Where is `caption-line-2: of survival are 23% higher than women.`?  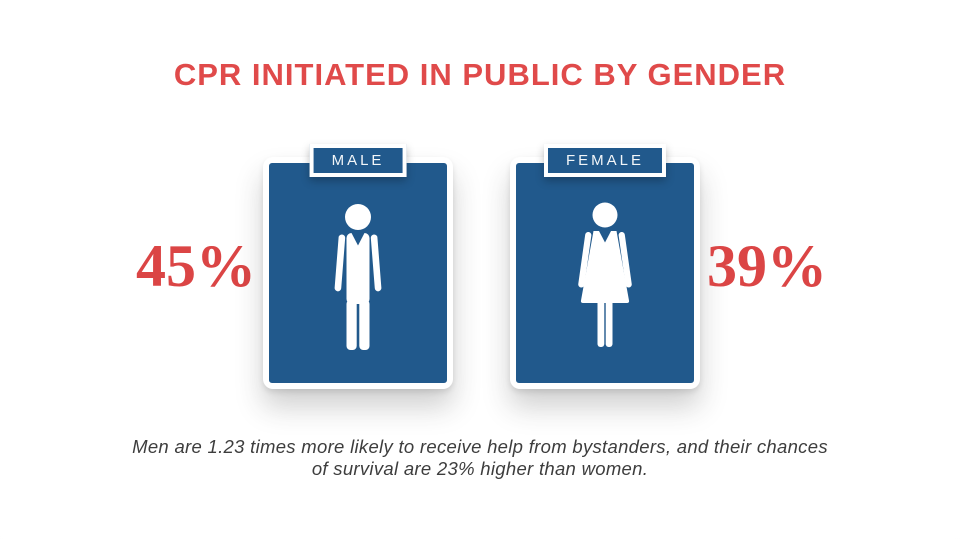 caption-line-2: of survival are 23% higher than women. is located at coordinates (480, 468).